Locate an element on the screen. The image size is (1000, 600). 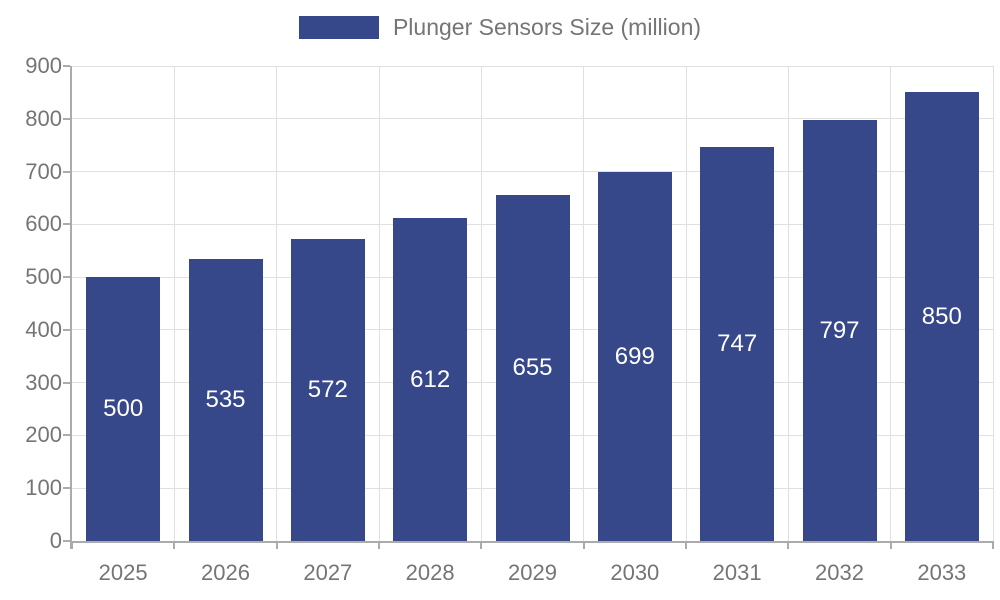
y-axis-tick-label: 200 is located at coordinates (43, 435).